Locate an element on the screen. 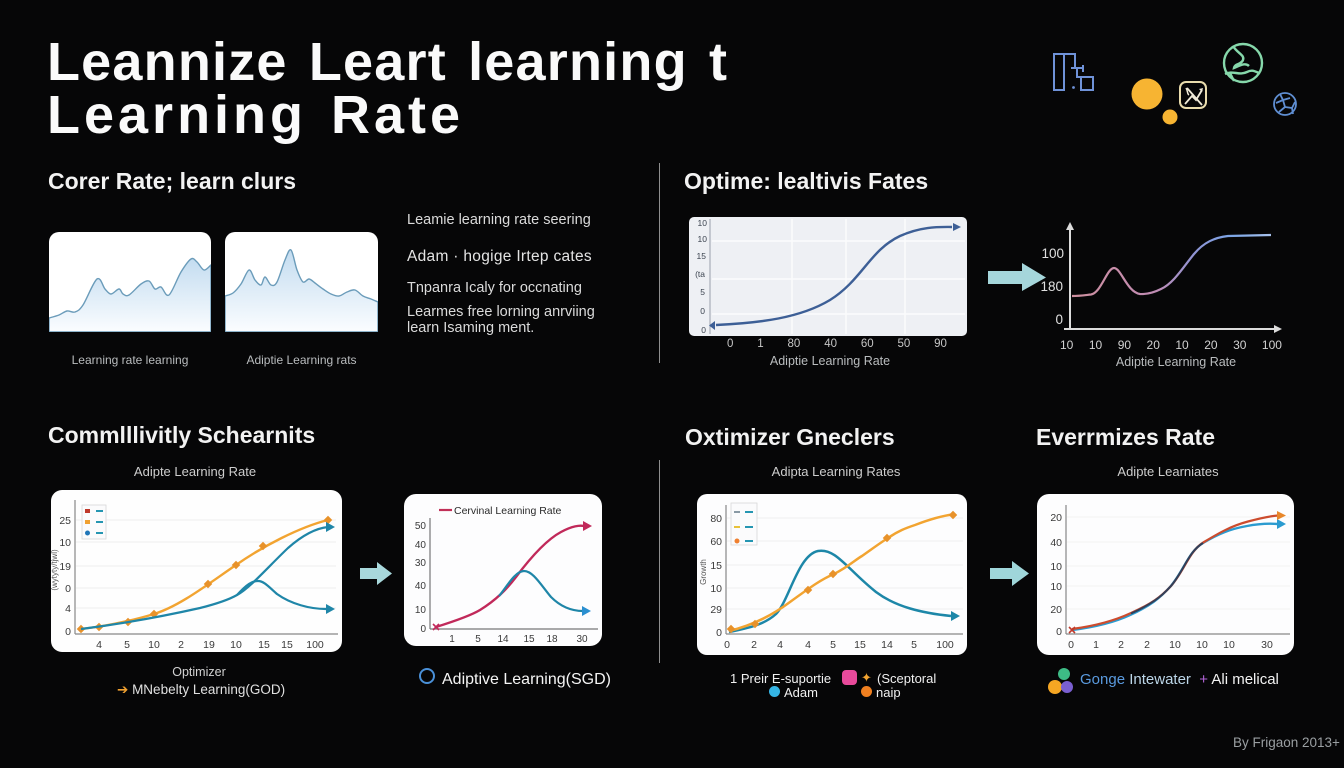 The image size is (1344, 768). svg-text: 25 is located at coordinates (65, 521).